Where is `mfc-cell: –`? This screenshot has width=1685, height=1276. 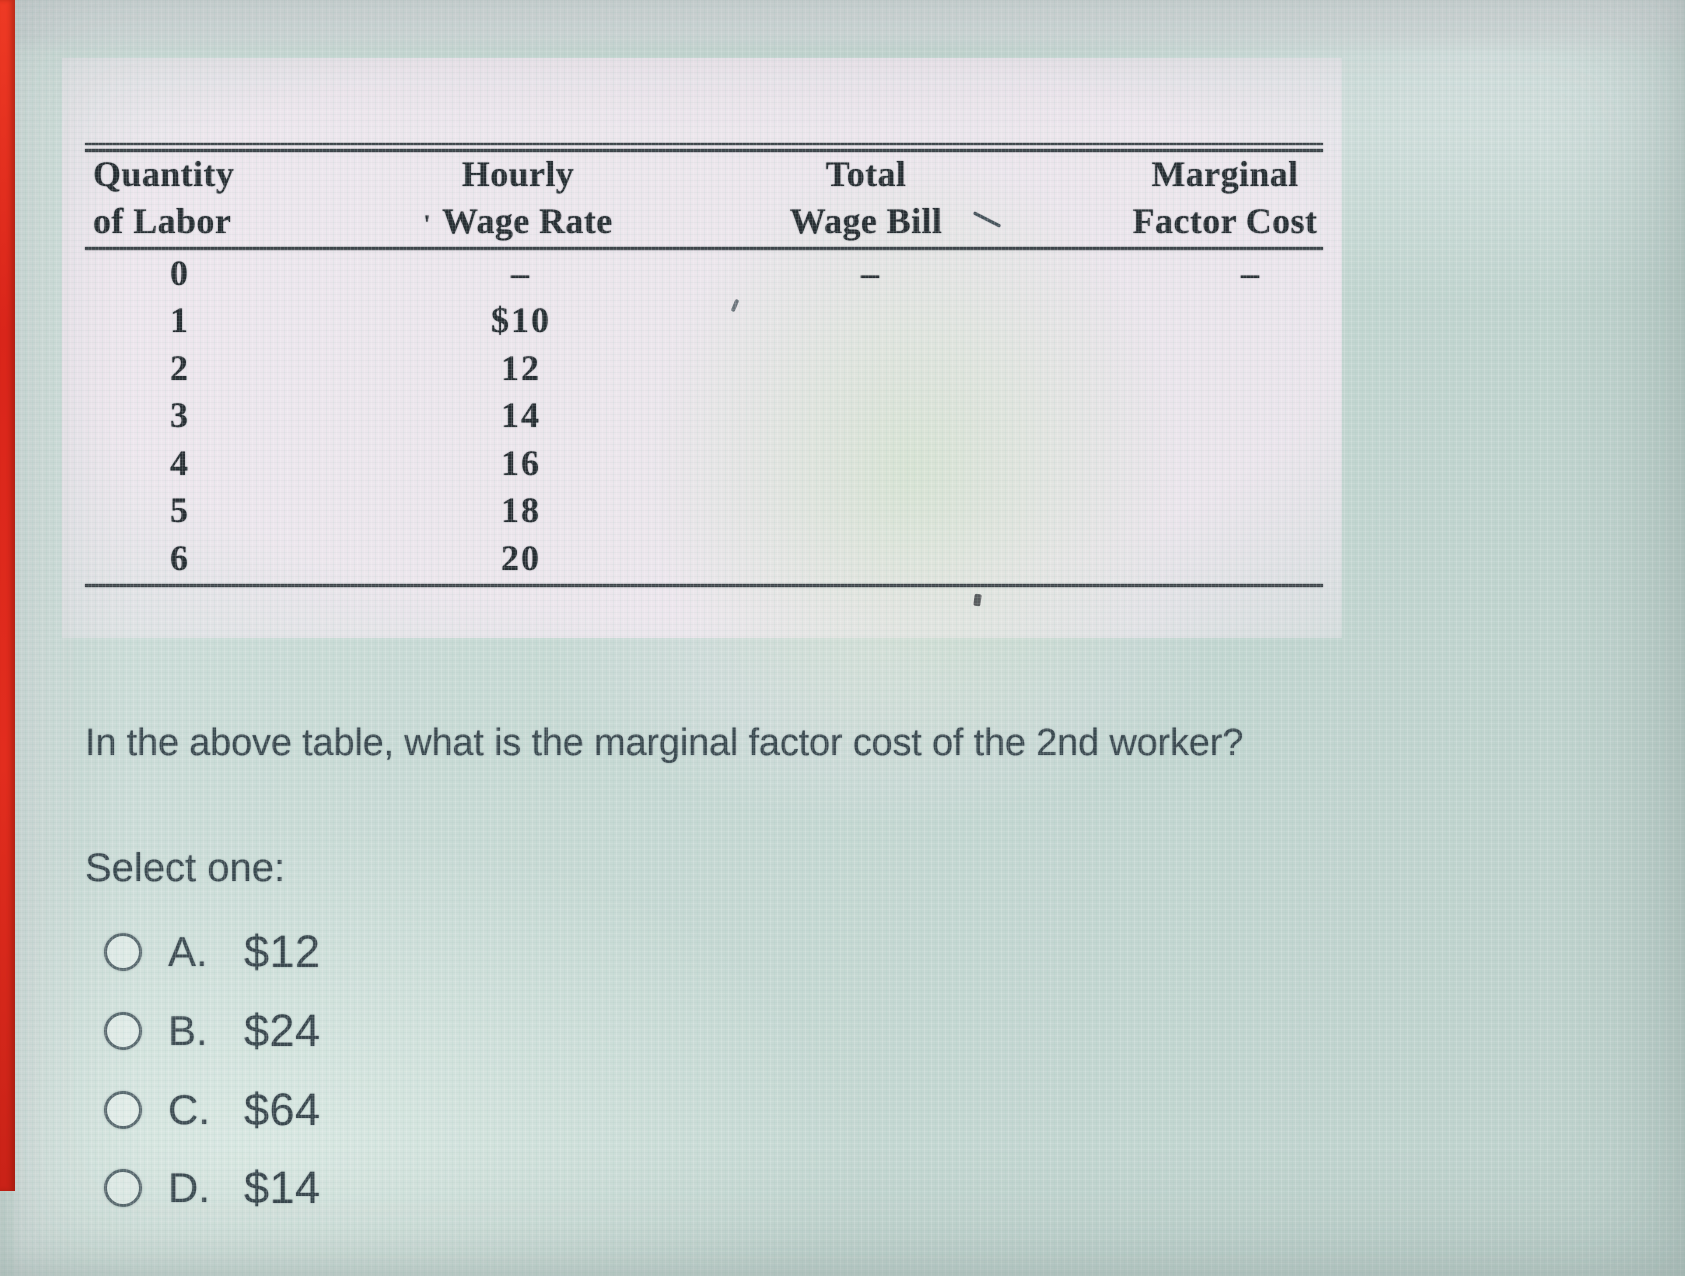 mfc-cell: – is located at coordinates (1251, 272).